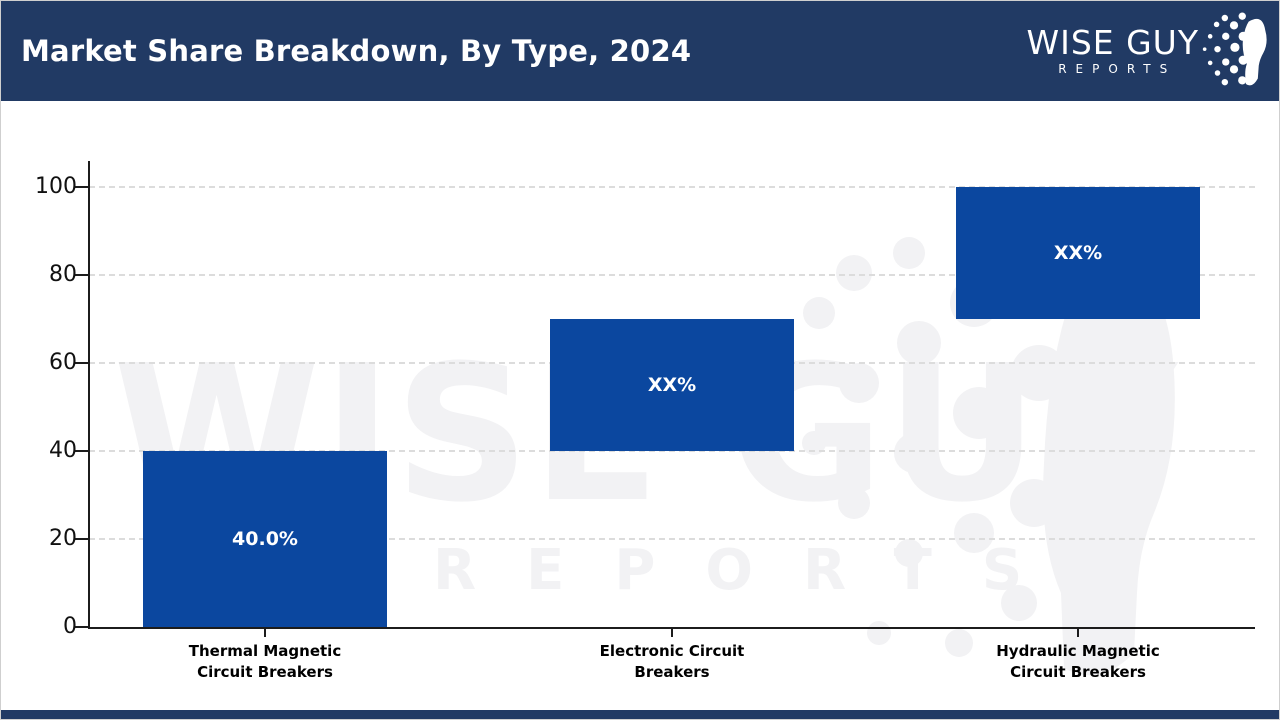  Describe the element at coordinates (1234, 49) in the screenshot. I see `logo-face-icon` at that location.